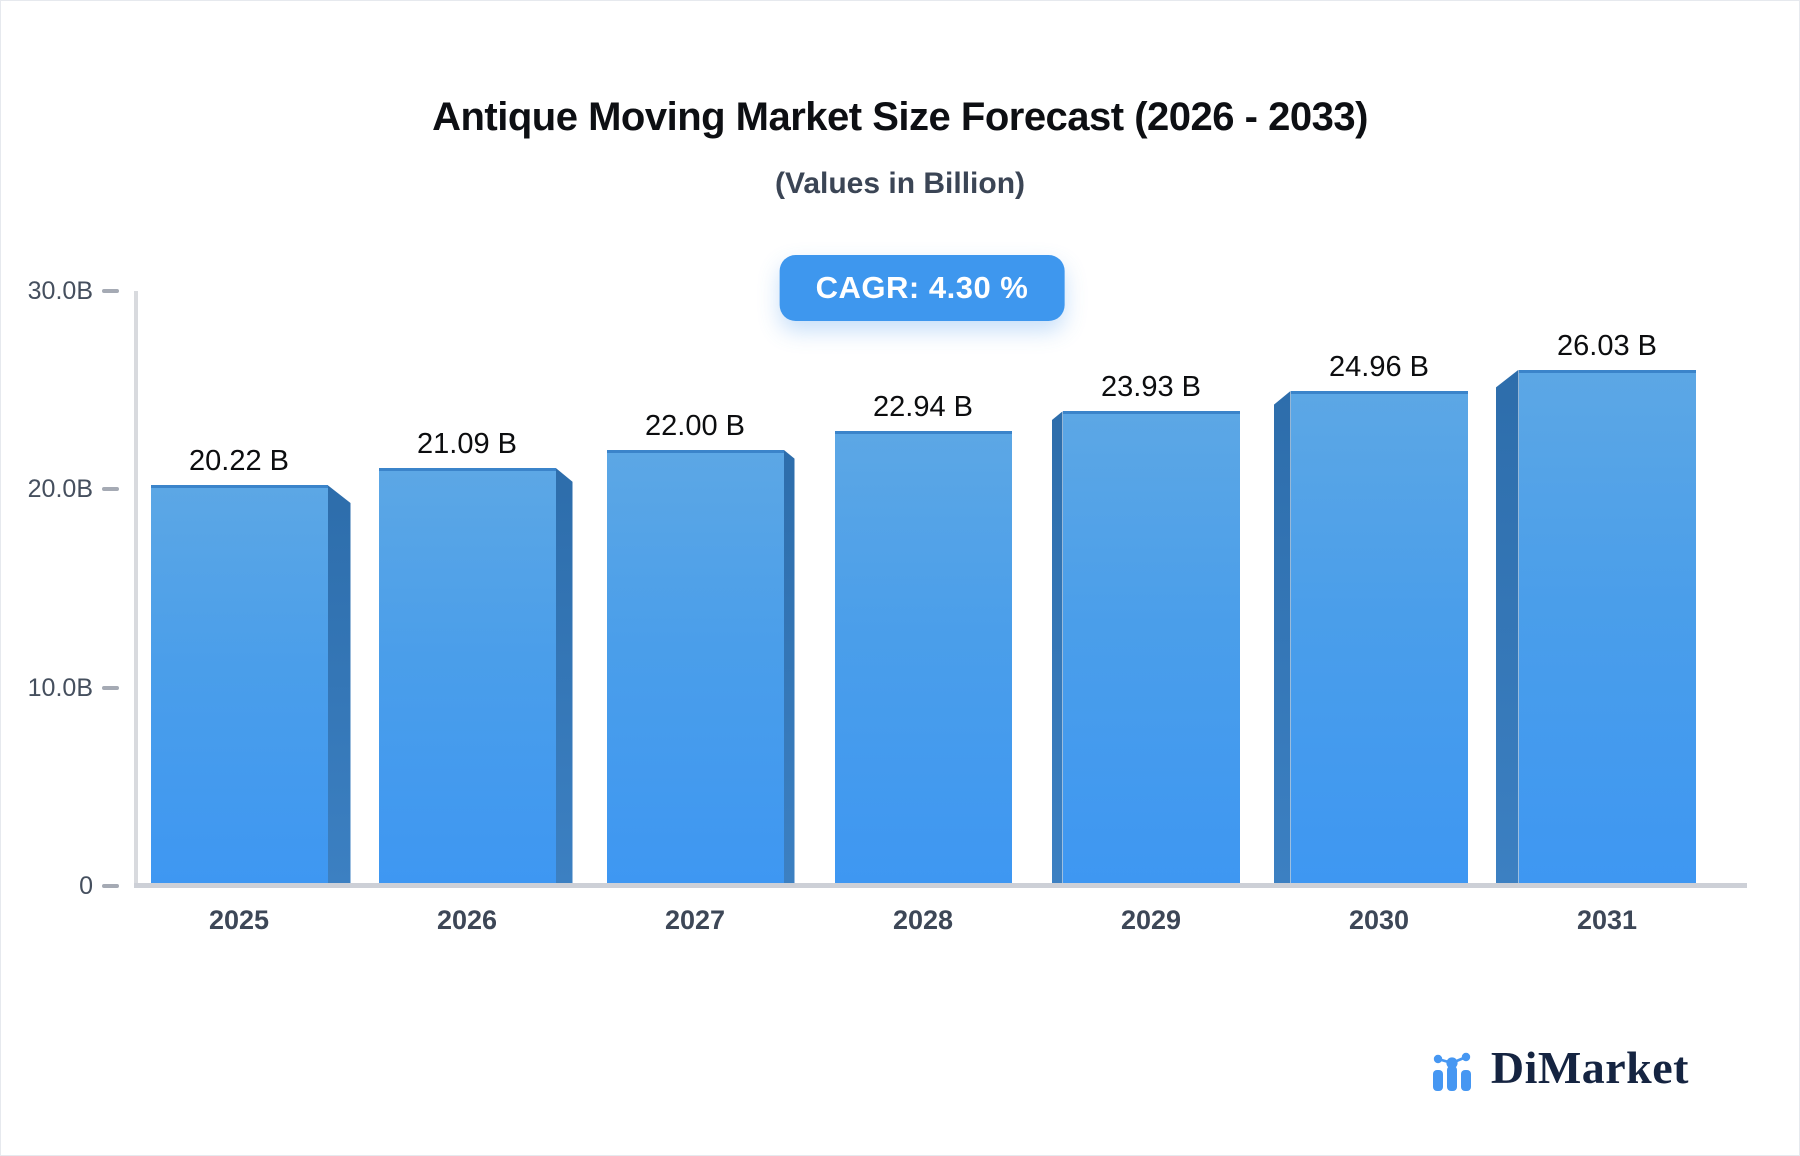 The width and height of the screenshot is (1800, 1156). Describe the element at coordinates (695, 667) in the screenshot. I see `bar-2027` at that location.